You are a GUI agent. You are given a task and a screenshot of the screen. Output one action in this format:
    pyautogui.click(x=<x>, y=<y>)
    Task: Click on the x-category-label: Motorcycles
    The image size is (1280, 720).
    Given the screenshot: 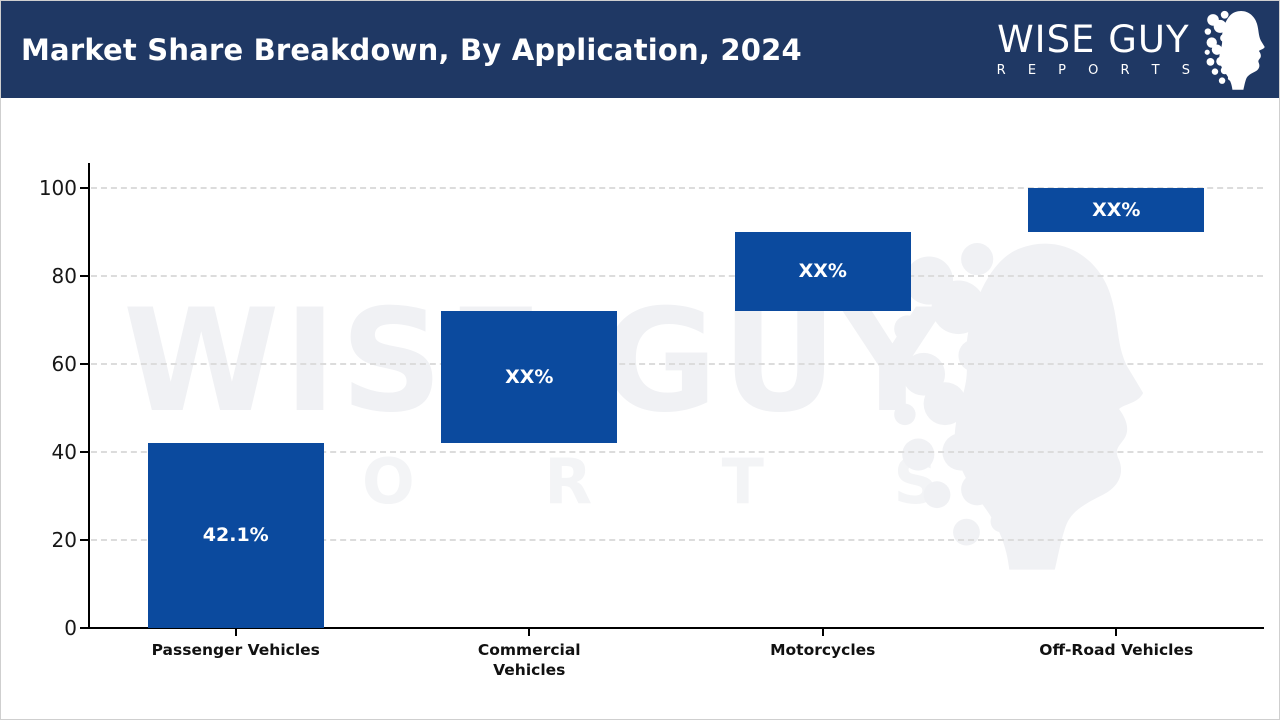 What is the action you would take?
    pyautogui.click(x=823, y=650)
    